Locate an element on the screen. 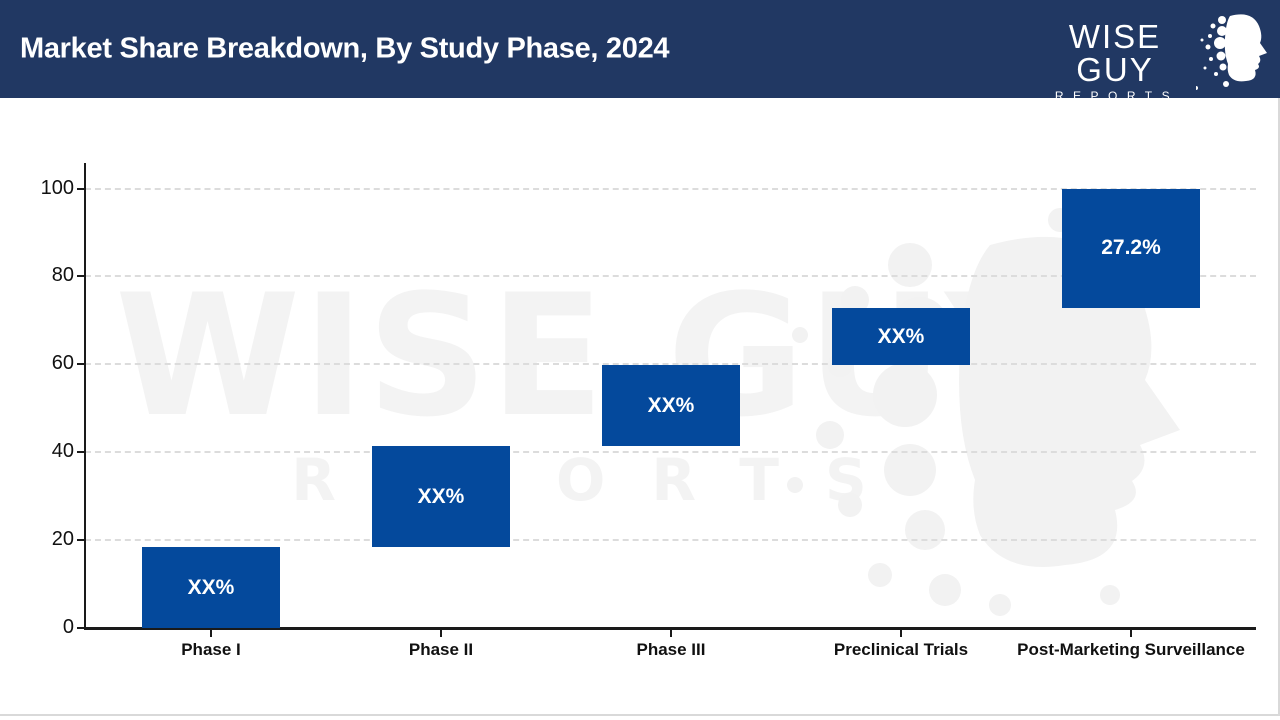 The width and height of the screenshot is (1280, 720). watermark-subtitle: REPORTS is located at coordinates (602, 480).